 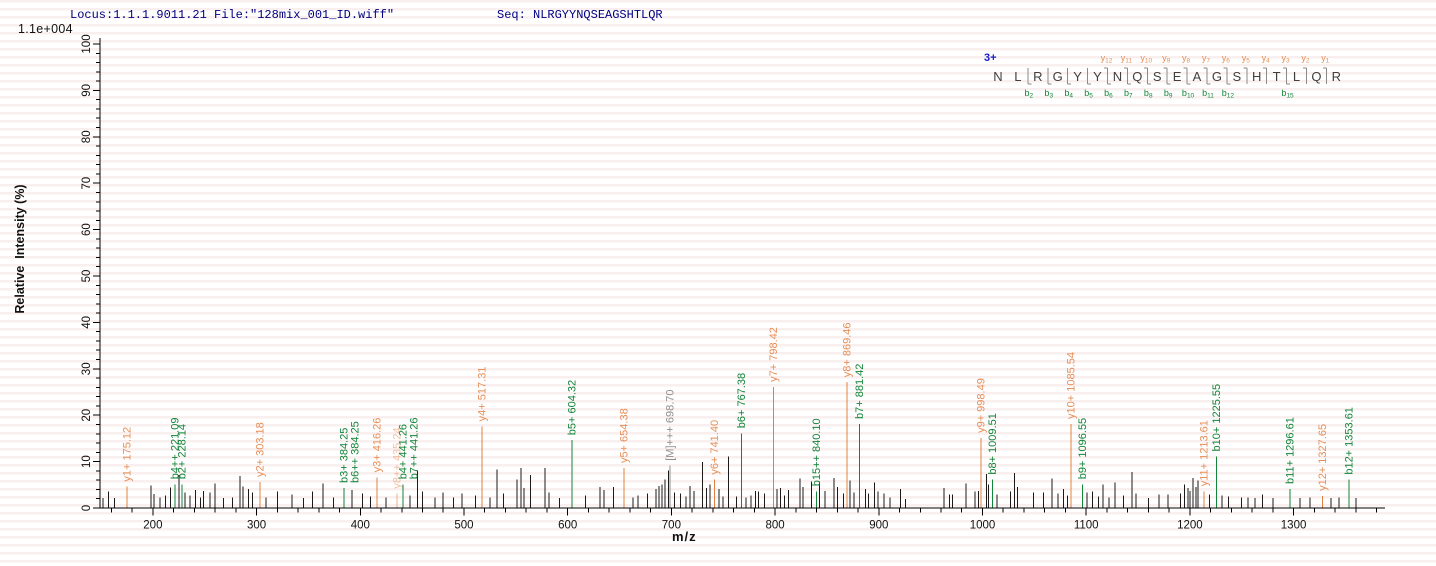 I want to click on y-ion-mark-label: y8, so click(x=1186, y=59).